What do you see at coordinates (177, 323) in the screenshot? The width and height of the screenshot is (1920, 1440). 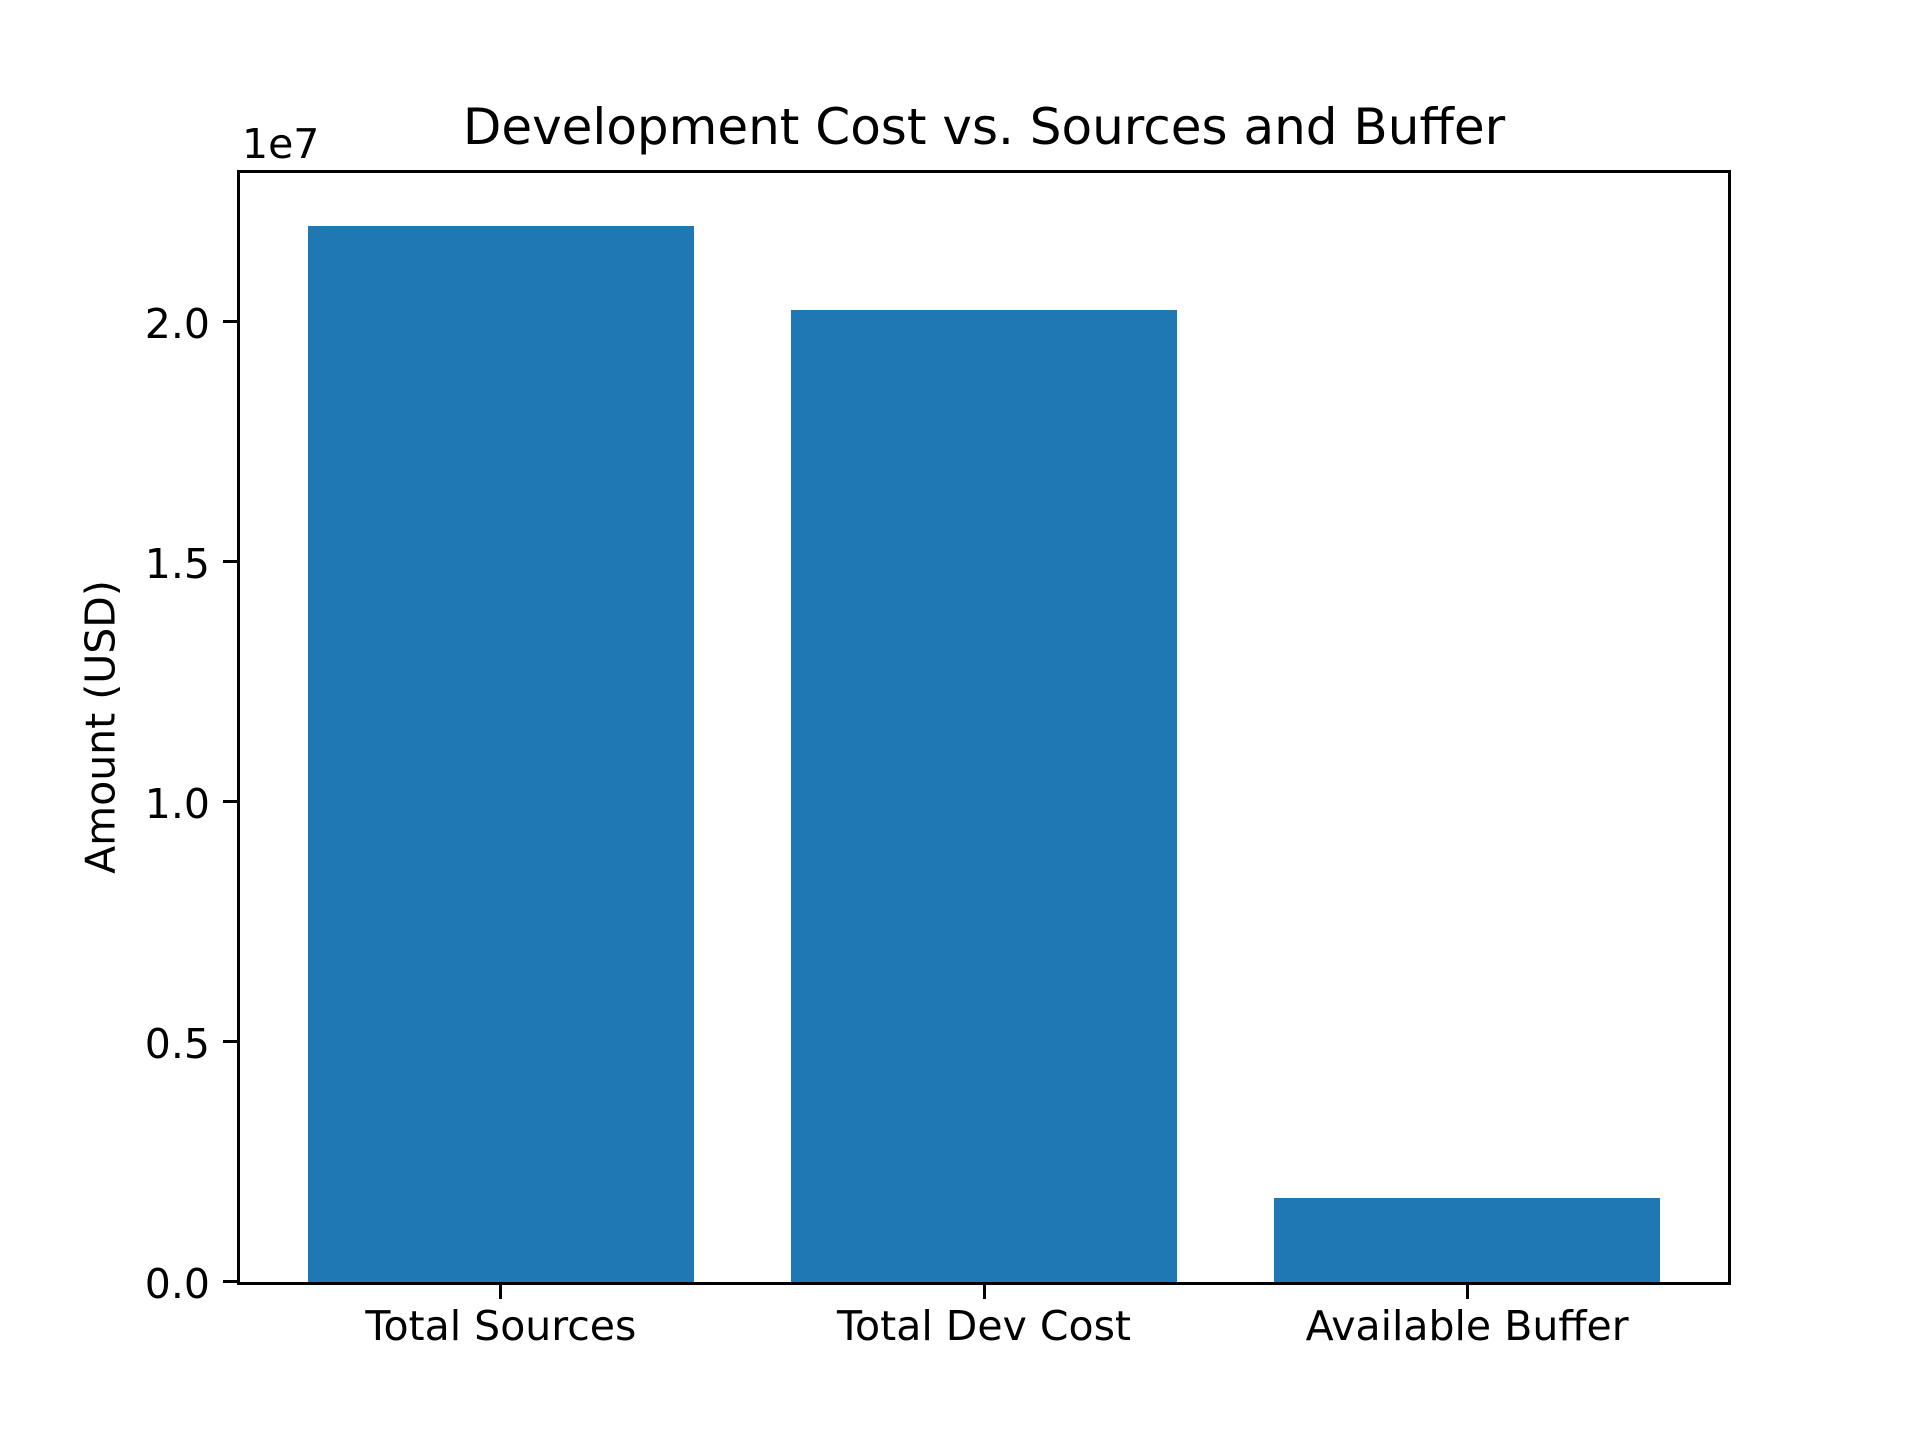 I see `y-tick-label: 2.0` at bounding box center [177, 323].